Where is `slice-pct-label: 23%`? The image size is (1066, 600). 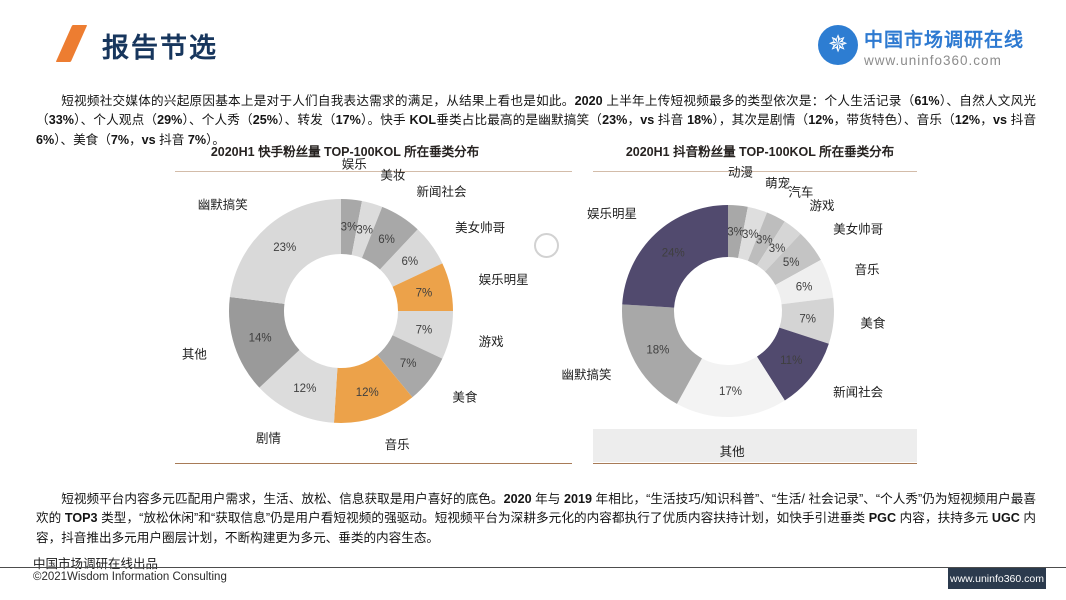 slice-pct-label: 23% is located at coordinates (284, 248).